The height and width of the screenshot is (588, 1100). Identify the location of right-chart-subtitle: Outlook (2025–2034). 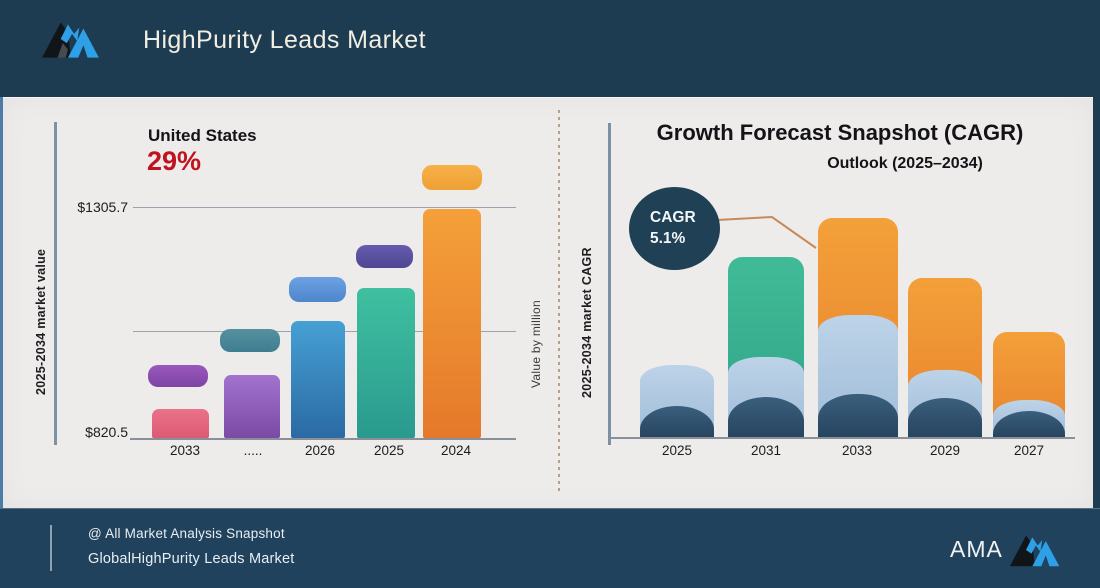
(905, 163).